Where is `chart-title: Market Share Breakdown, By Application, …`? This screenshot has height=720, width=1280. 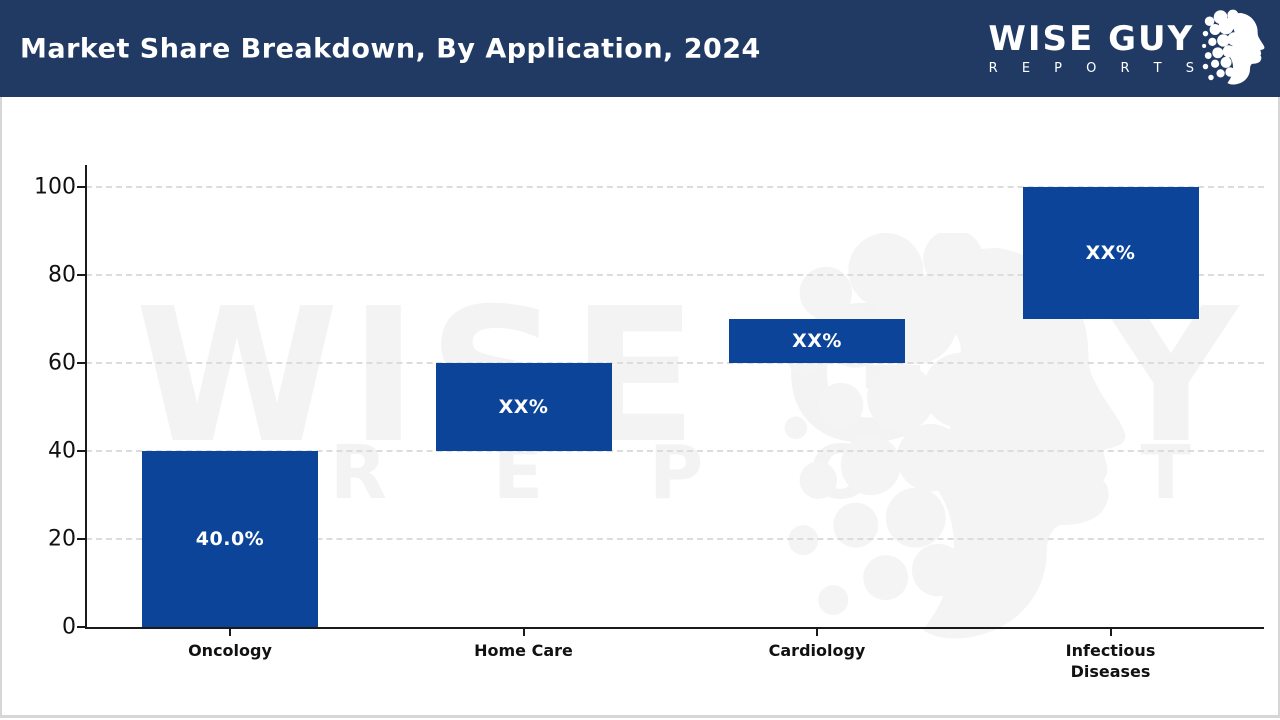
chart-title: Market Share Breakdown, By Application, … is located at coordinates (390, 48).